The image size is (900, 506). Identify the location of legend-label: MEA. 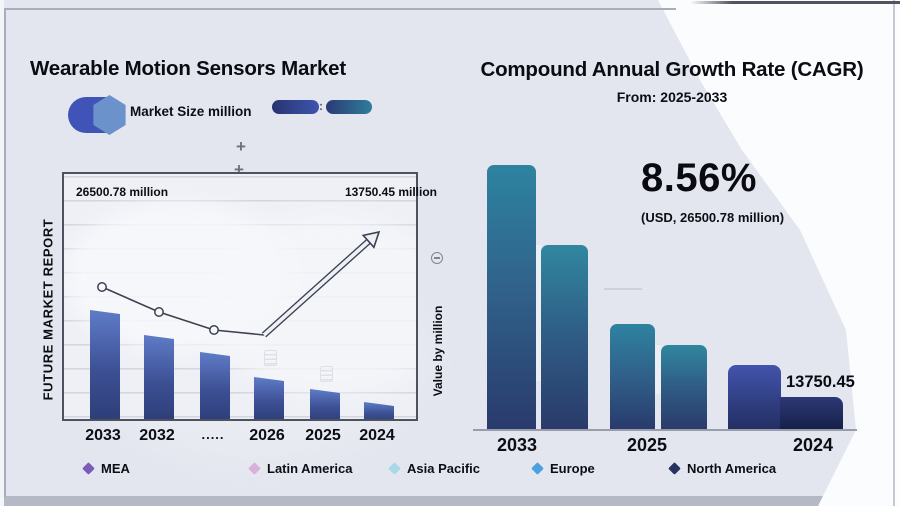
(115, 468).